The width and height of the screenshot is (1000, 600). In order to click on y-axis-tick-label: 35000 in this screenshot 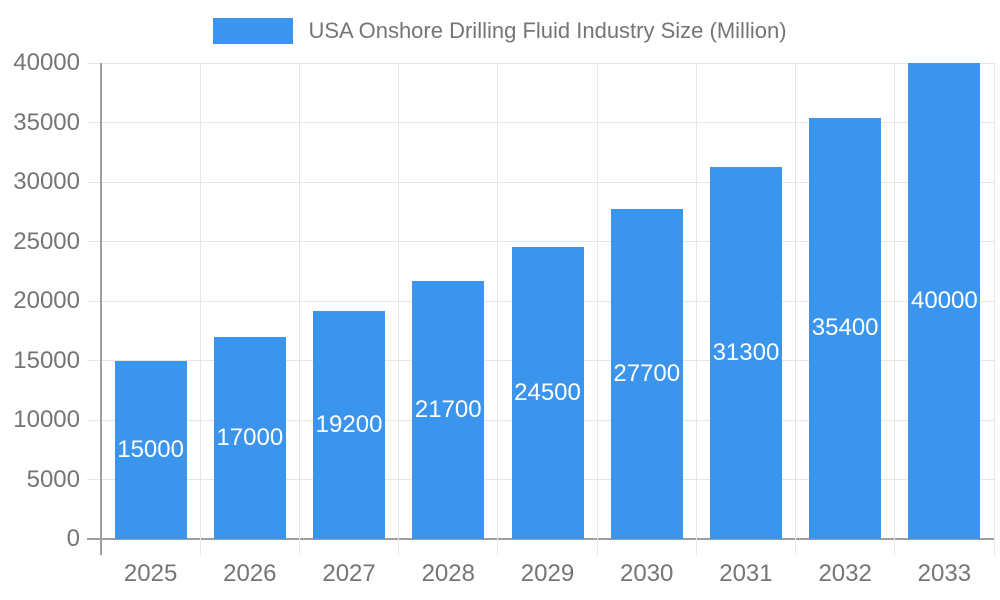, I will do `click(46, 122)`.